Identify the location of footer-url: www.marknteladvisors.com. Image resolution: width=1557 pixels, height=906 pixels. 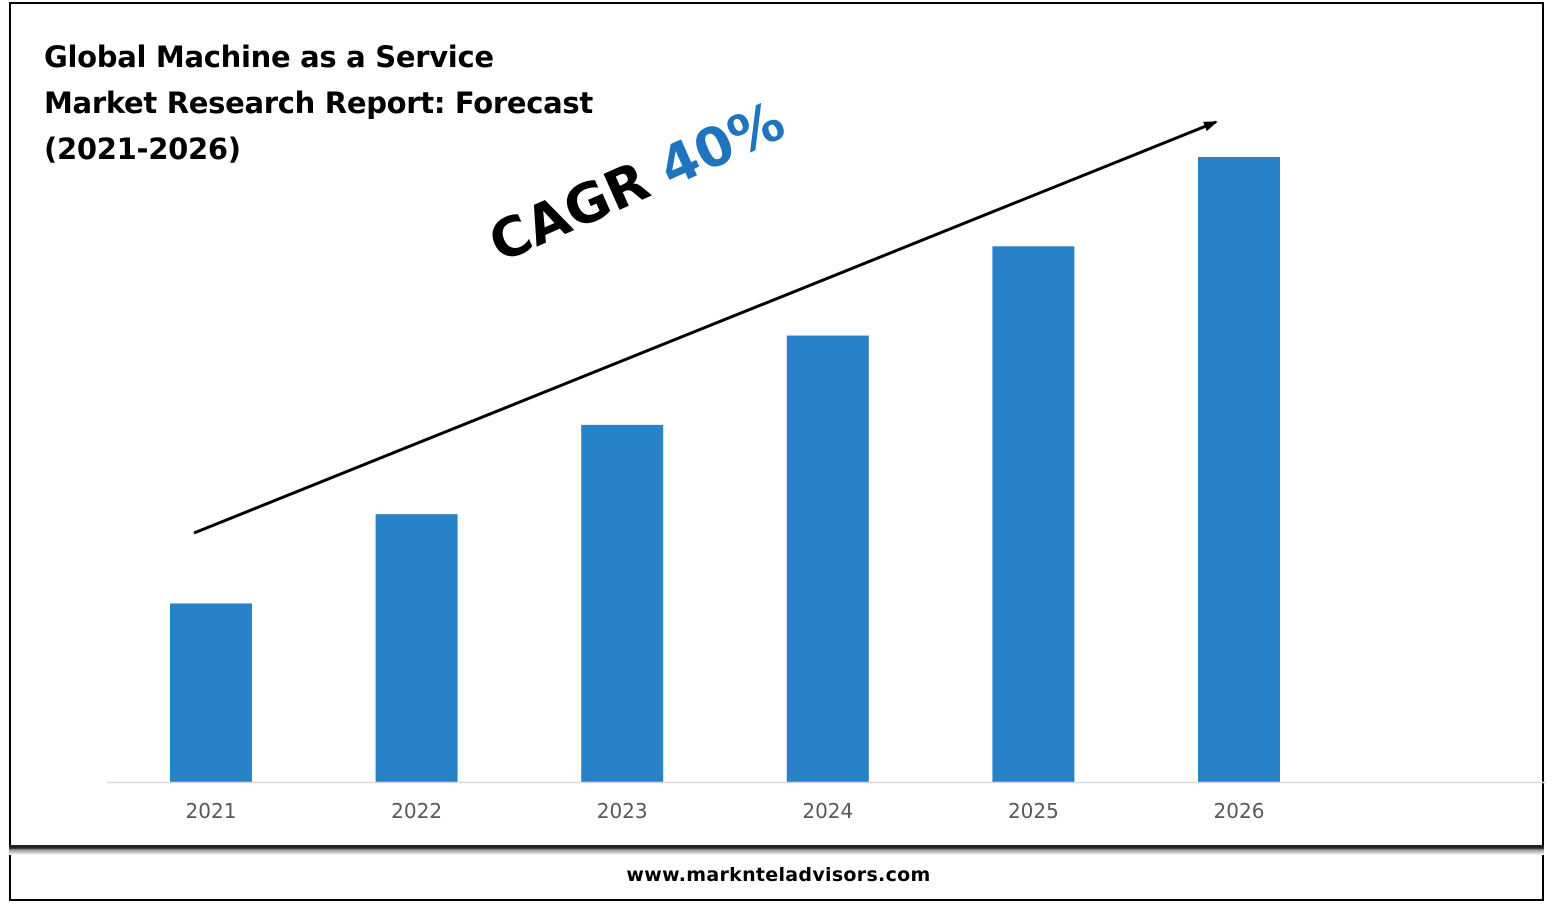
(778, 875).